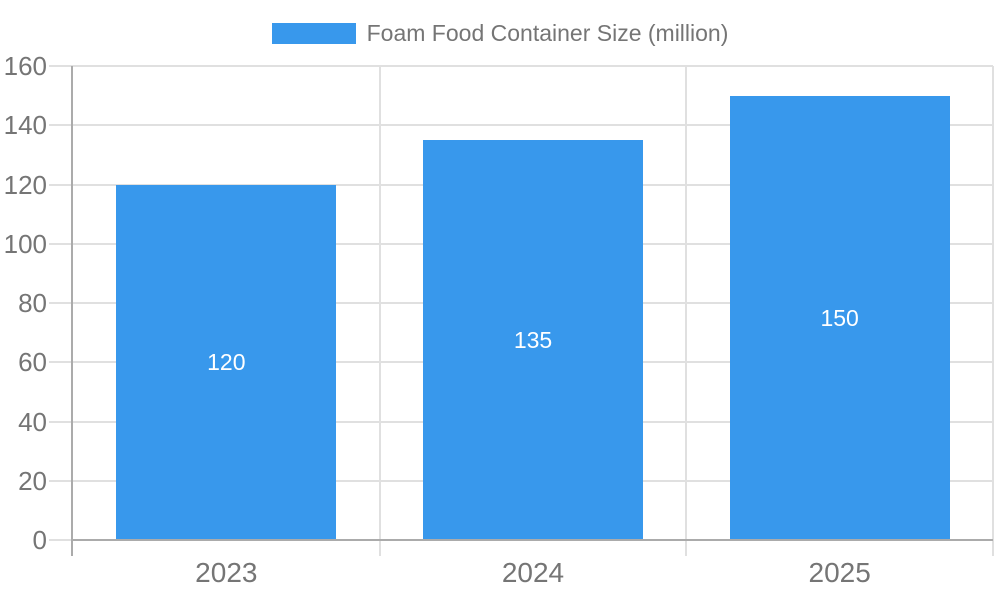  I want to click on bar-value-label: 150, so click(839, 317).